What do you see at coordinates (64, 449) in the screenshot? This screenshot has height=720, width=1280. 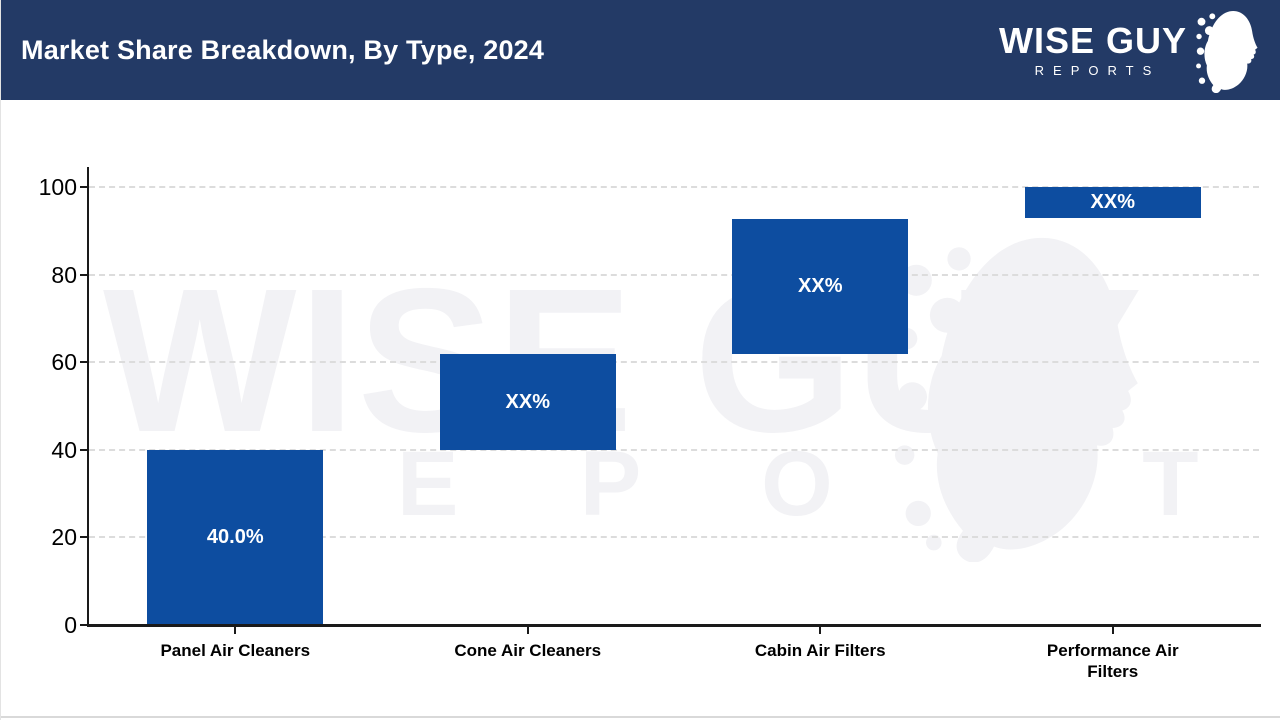 I see `y-tick-label: 40` at bounding box center [64, 449].